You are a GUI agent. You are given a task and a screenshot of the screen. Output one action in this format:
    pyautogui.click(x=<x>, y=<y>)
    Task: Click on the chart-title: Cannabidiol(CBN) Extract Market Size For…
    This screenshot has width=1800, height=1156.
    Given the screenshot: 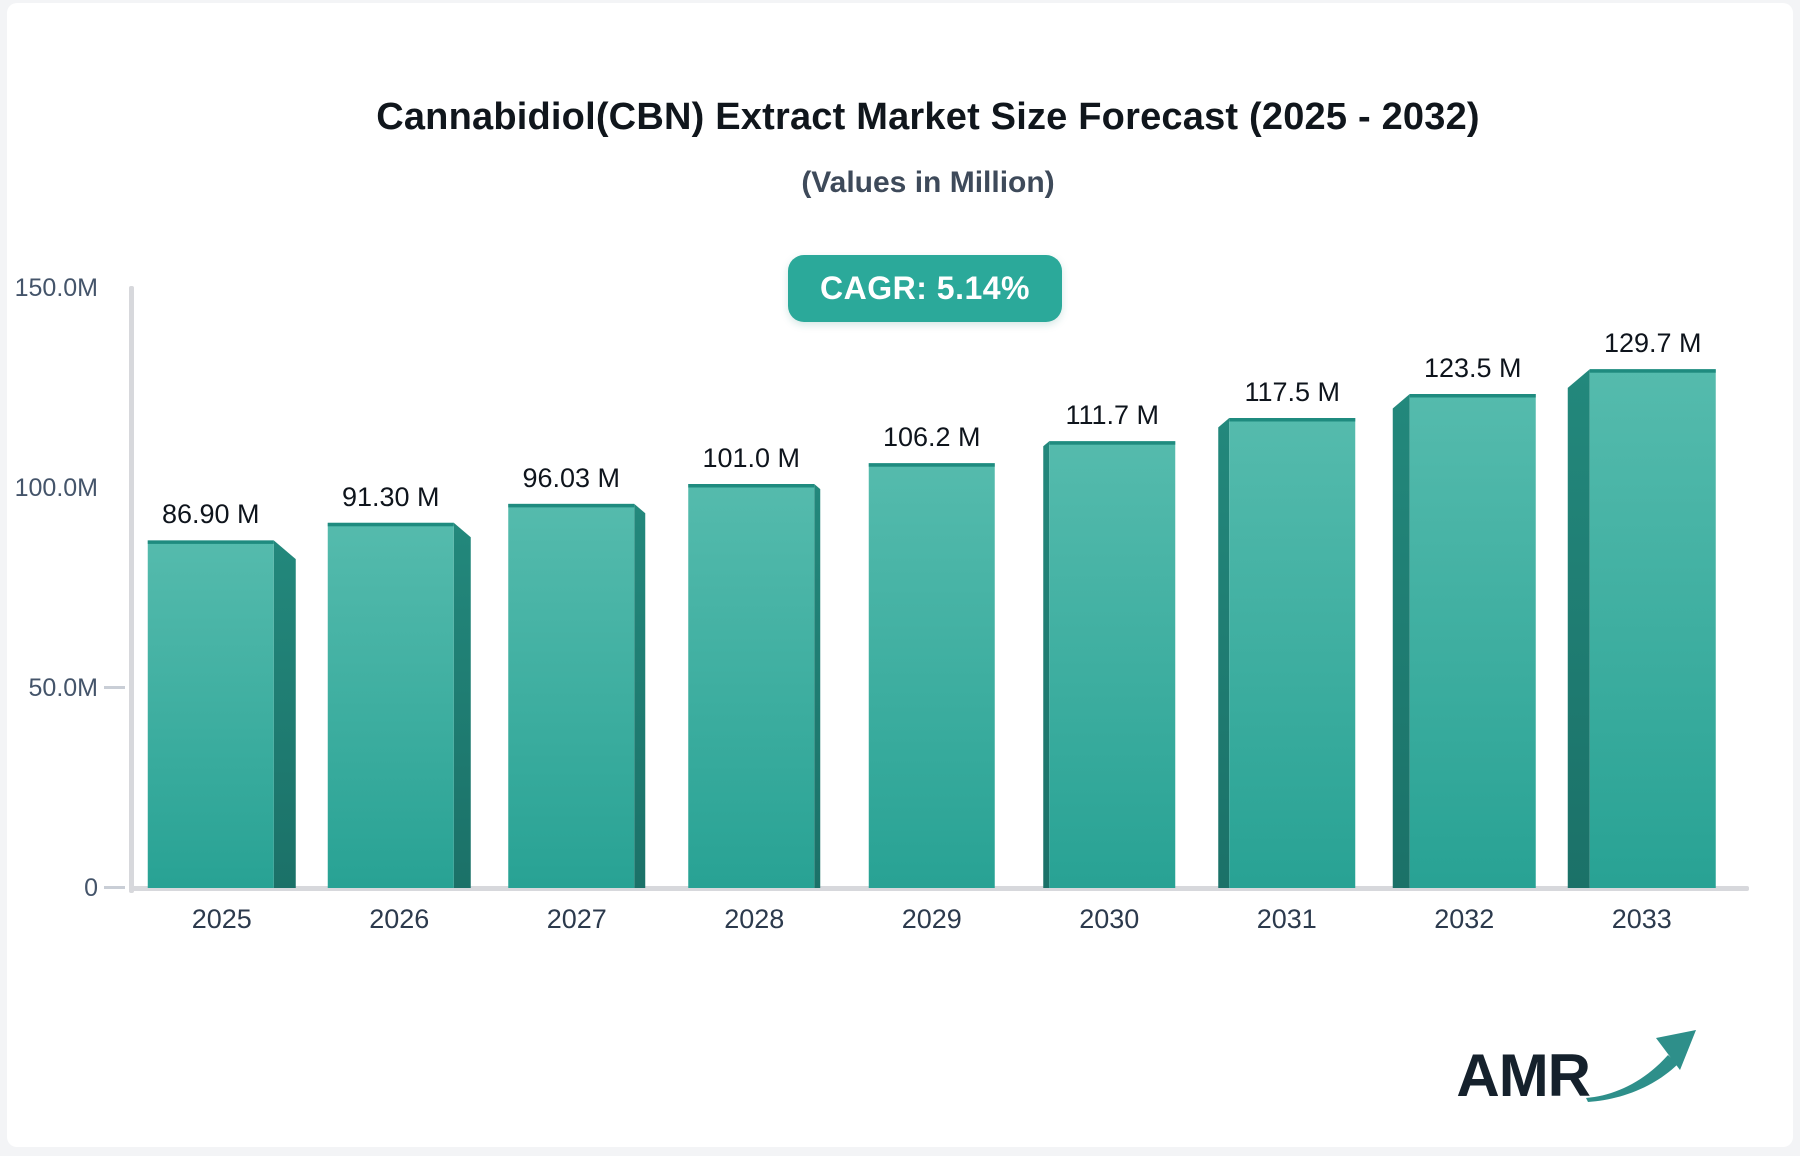 What is the action you would take?
    pyautogui.click(x=928, y=117)
    